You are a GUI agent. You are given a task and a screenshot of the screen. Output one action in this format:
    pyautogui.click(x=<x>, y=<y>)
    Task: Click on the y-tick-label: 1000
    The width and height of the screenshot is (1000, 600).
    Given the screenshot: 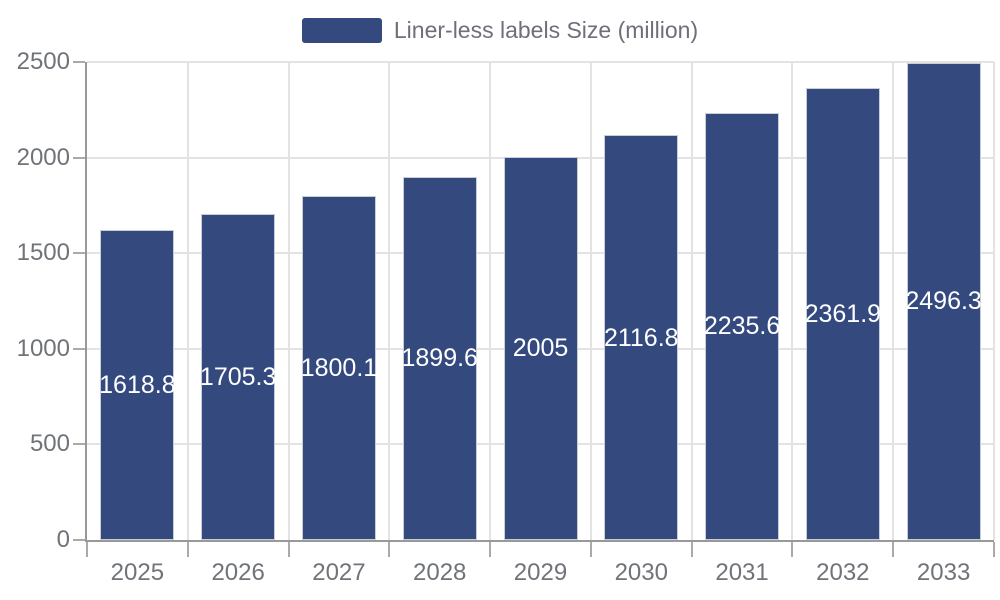 What is the action you would take?
    pyautogui.click(x=43, y=348)
    